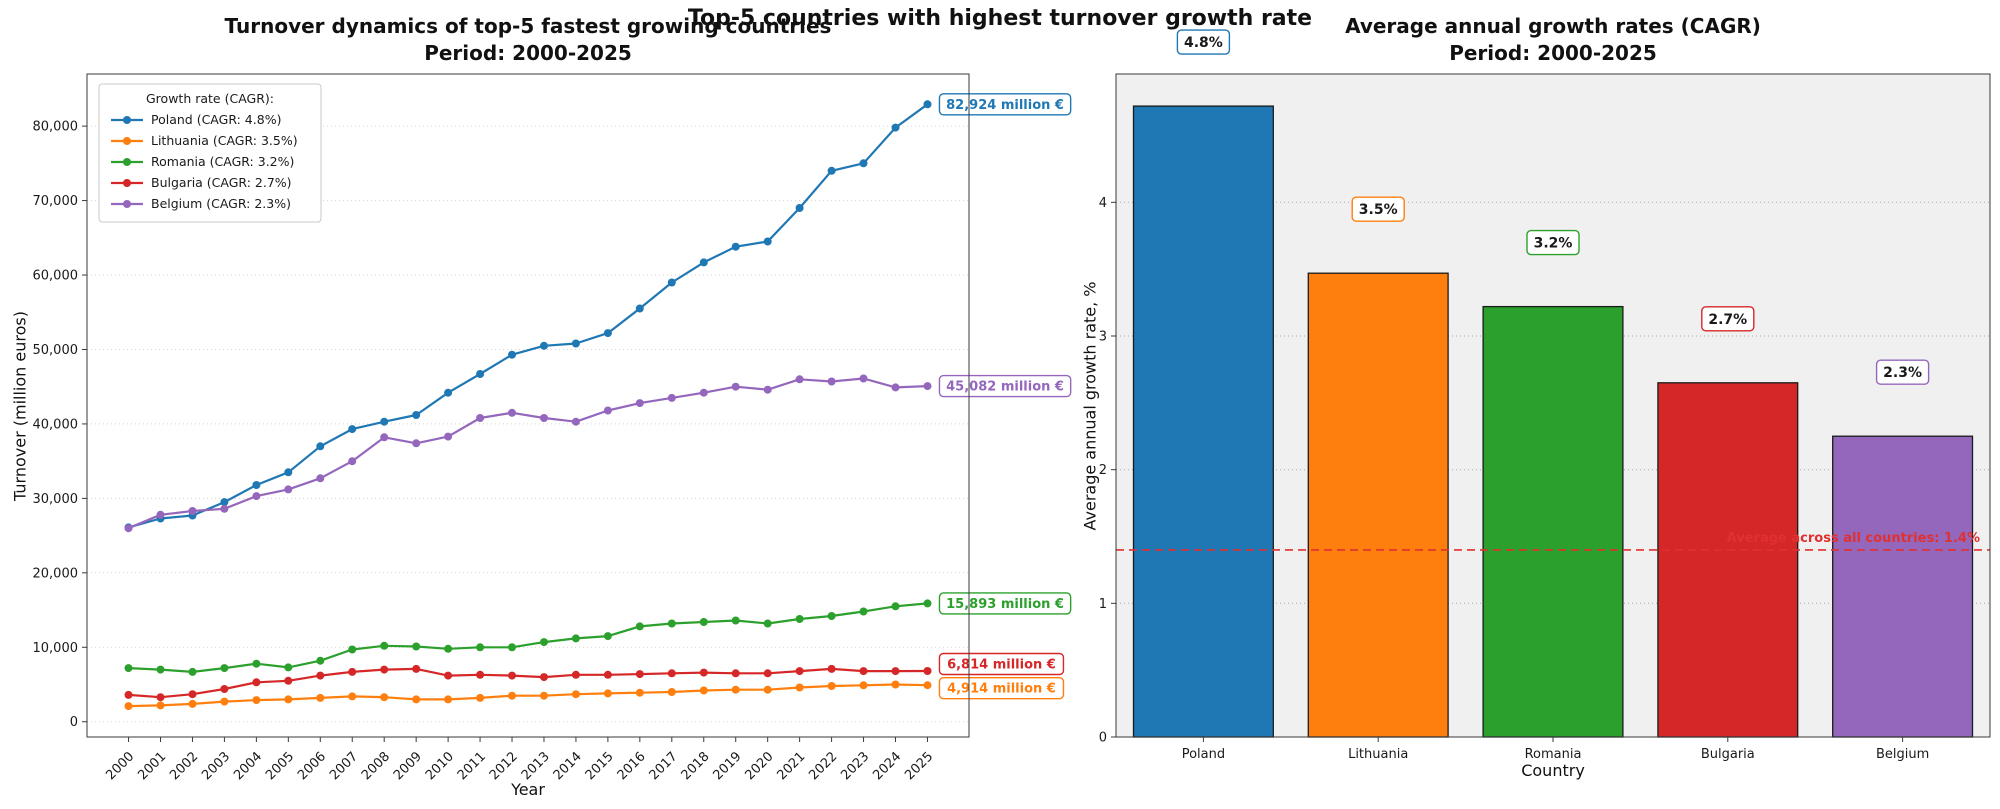 The height and width of the screenshot is (809, 2000). Describe the element at coordinates (56, 573) in the screenshot. I see `svg-text: 20,000` at that location.